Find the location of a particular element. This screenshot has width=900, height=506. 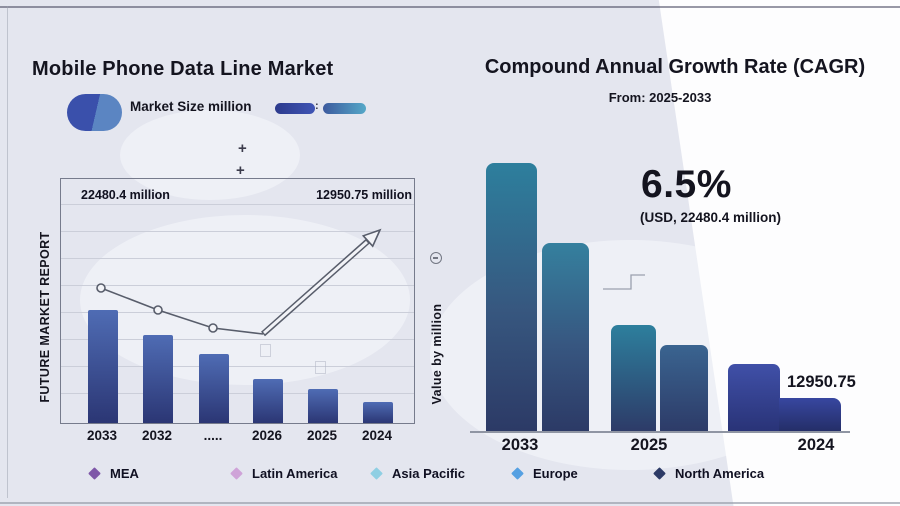

cagr-usd-note: (USD, 22480.4 million) is located at coordinates (711, 217).